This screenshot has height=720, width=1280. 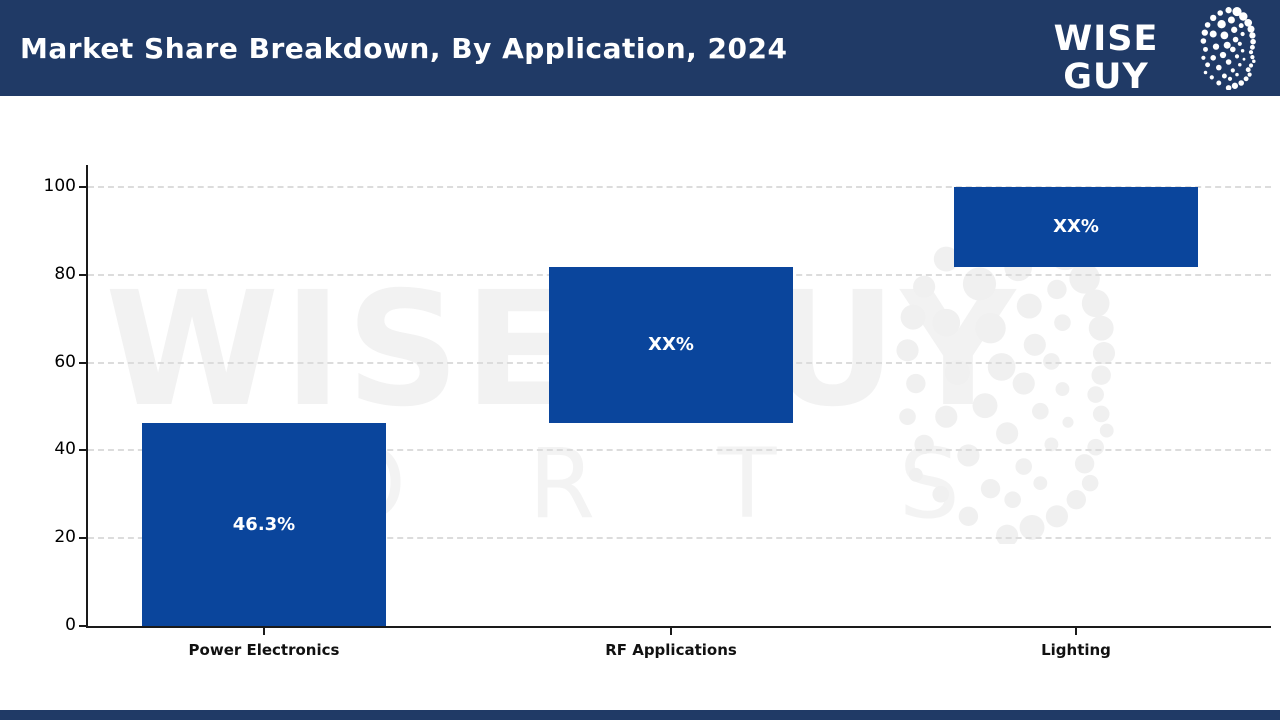 I want to click on brand-logo: WISE GUY R E P O R T S, so click(x=1137, y=58).